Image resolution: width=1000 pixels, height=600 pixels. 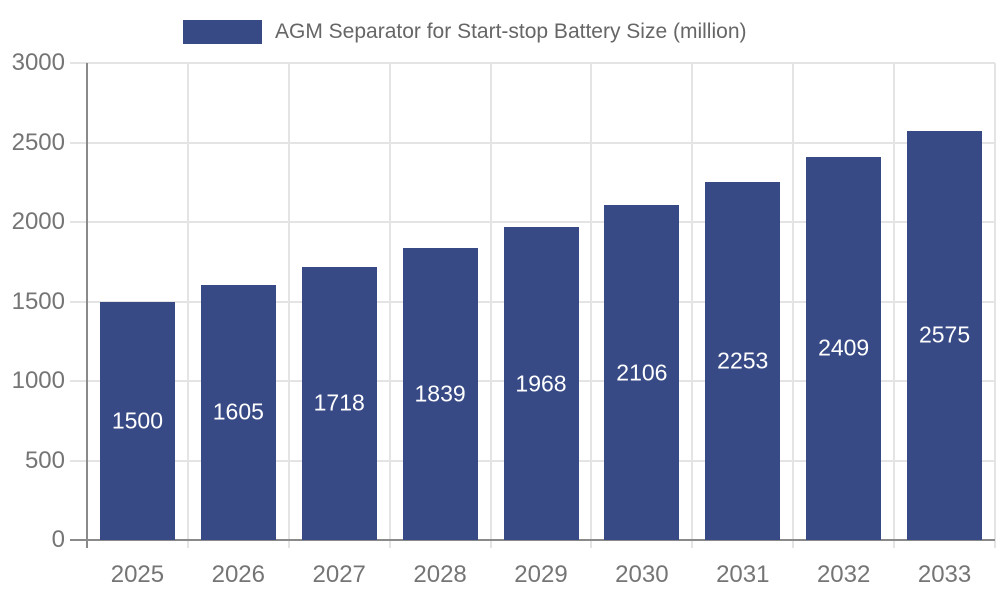 What do you see at coordinates (642, 574) in the screenshot?
I see `x-tick-label: 2030` at bounding box center [642, 574].